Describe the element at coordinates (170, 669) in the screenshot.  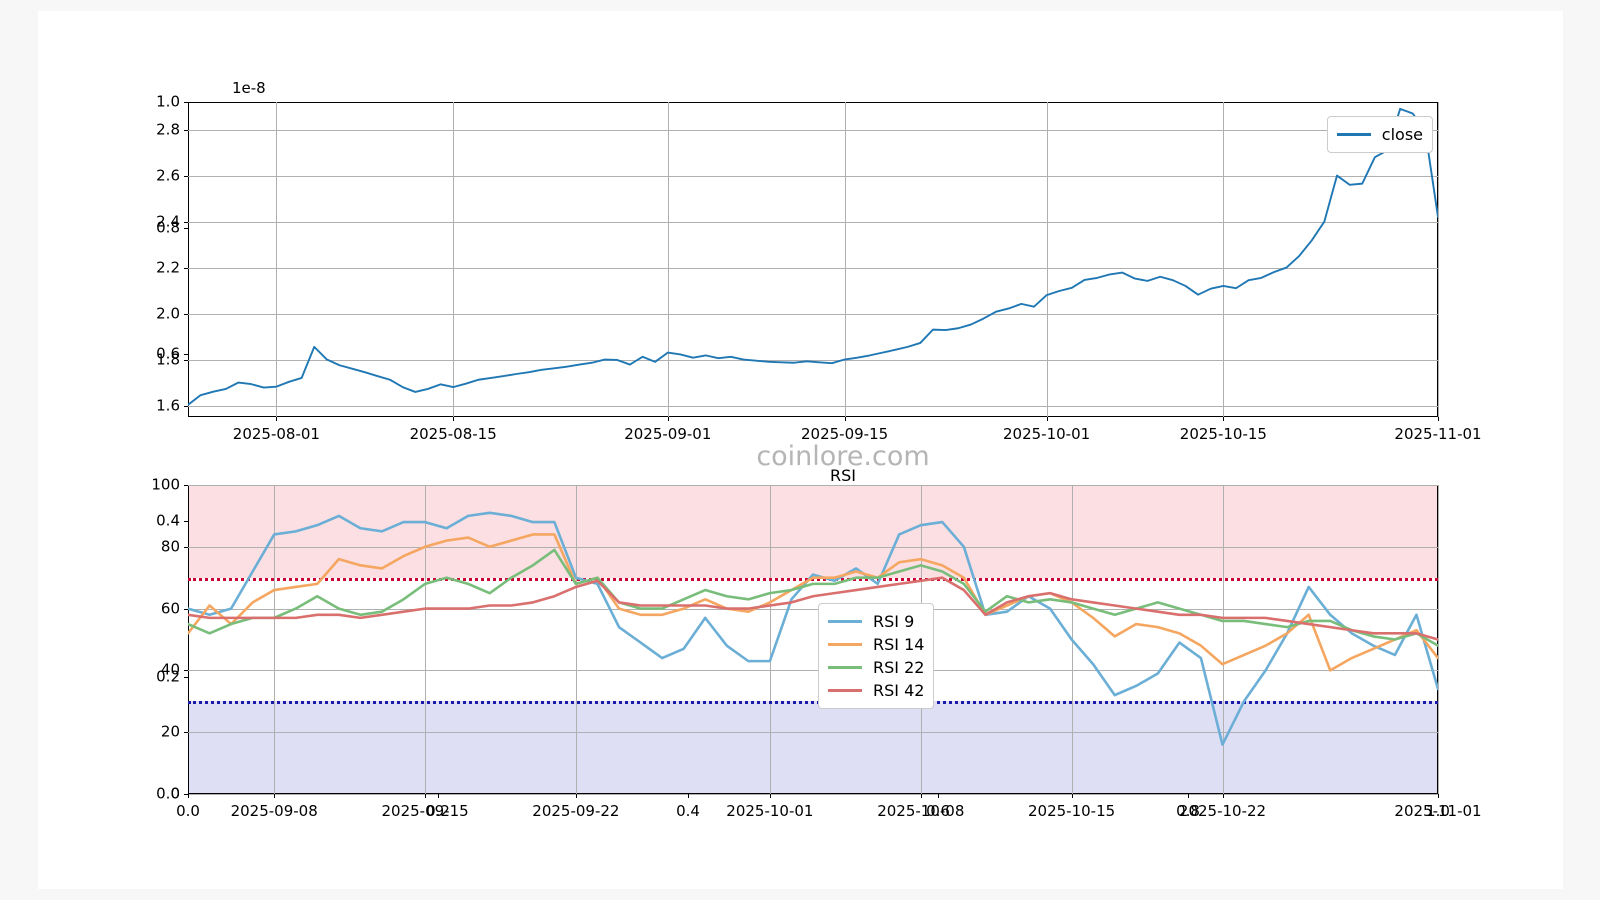
I see `rsi-y-tick-label: 40` at that location.